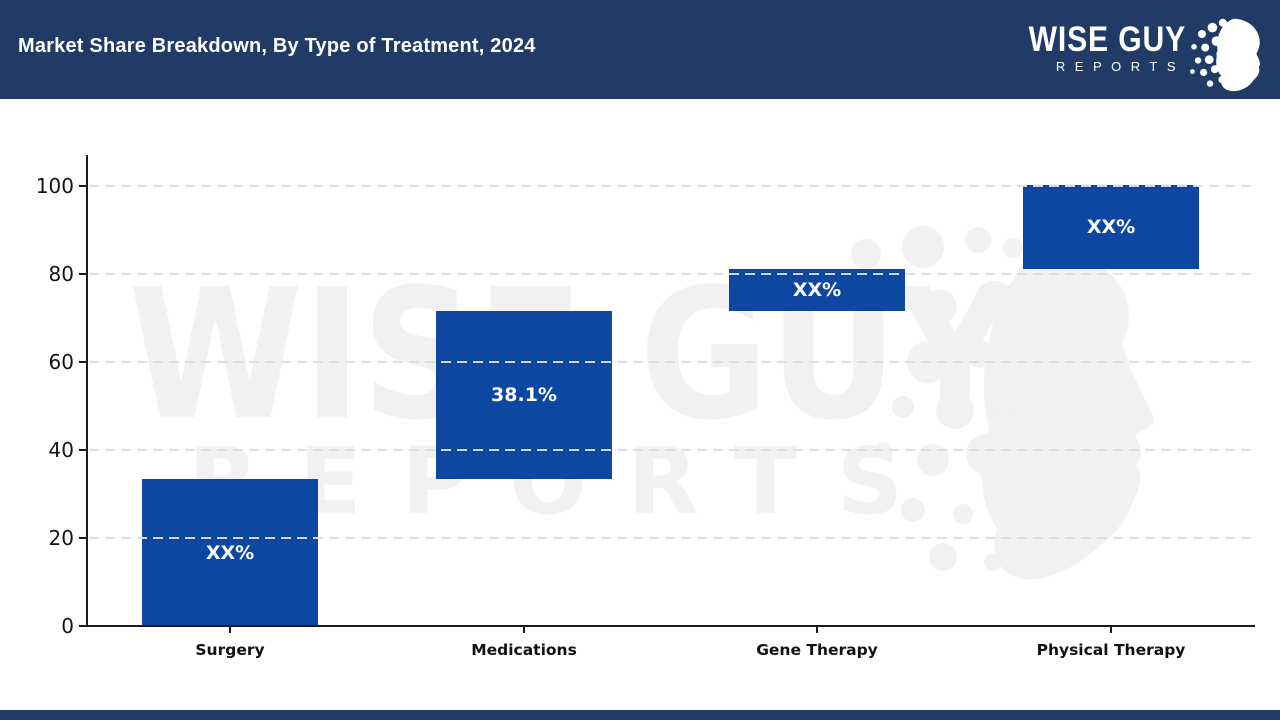 This screenshot has width=1280, height=720. I want to click on y-tick-label-60: 60, so click(61, 362).